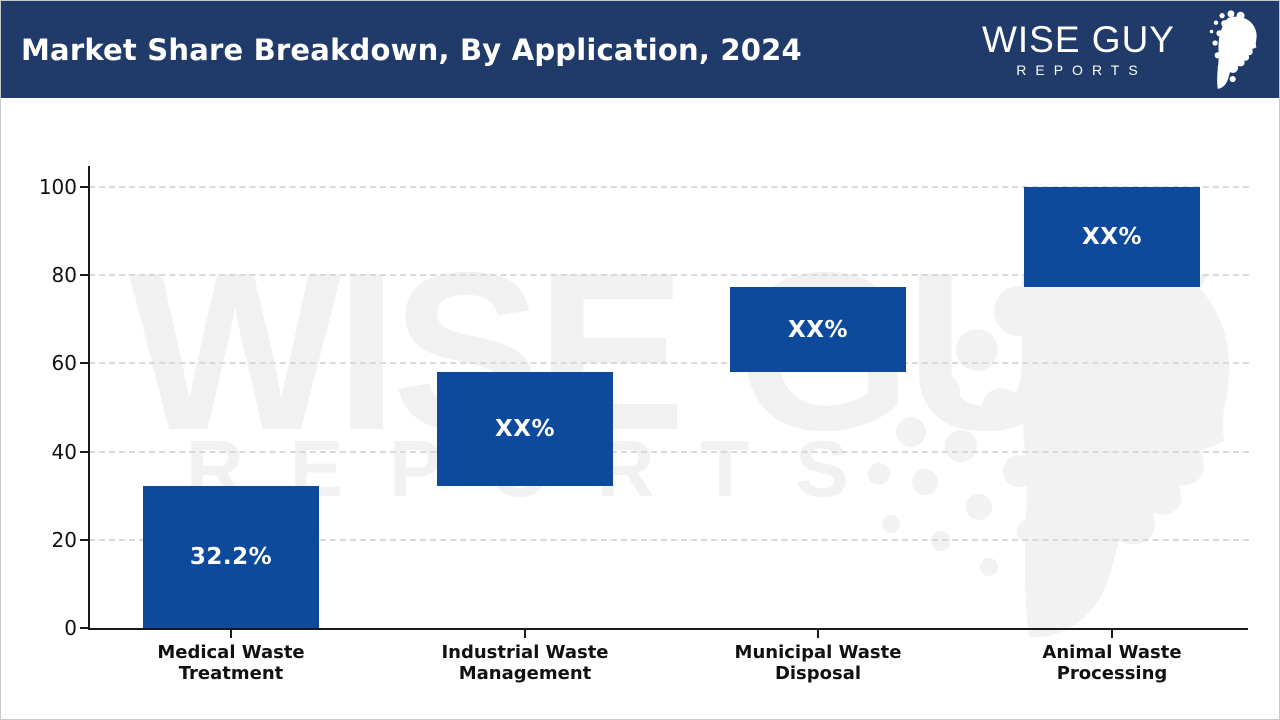  What do you see at coordinates (1081, 69) in the screenshot?
I see `logo-subtitle: REPORTS` at bounding box center [1081, 69].